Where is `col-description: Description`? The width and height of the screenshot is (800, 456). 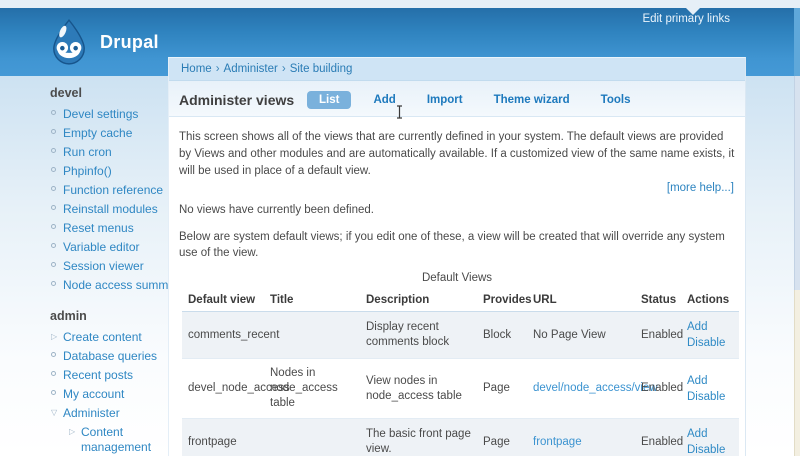
col-description: Description is located at coordinates (418, 300).